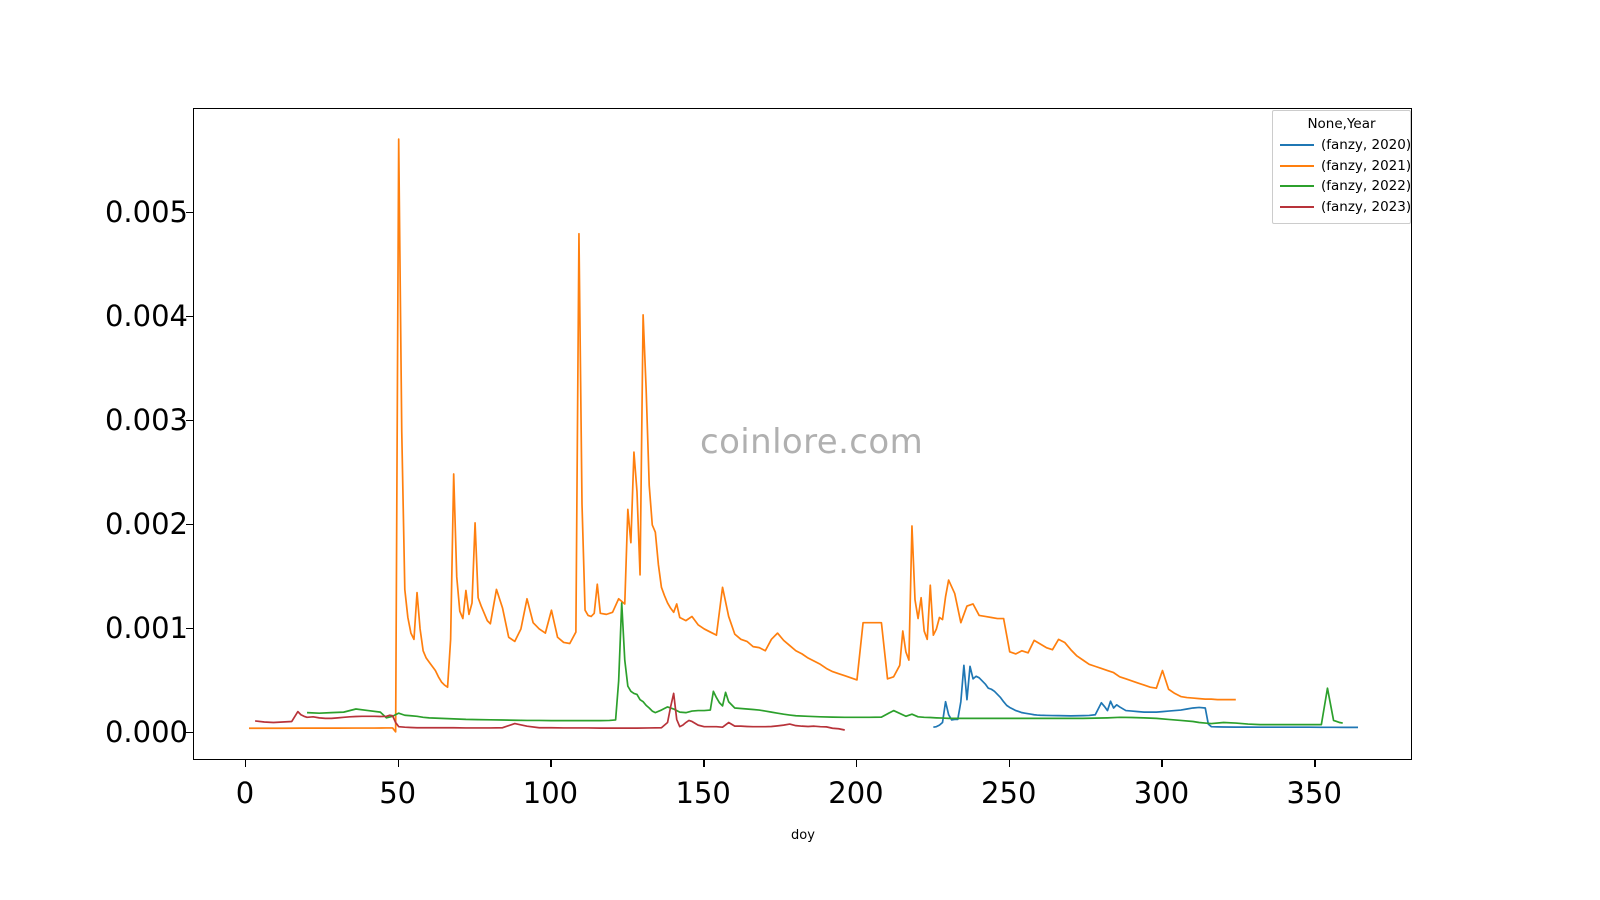 This screenshot has height=900, width=1600. What do you see at coordinates (146, 211) in the screenshot?
I see `y-tick-label-5: 0.005` at bounding box center [146, 211].